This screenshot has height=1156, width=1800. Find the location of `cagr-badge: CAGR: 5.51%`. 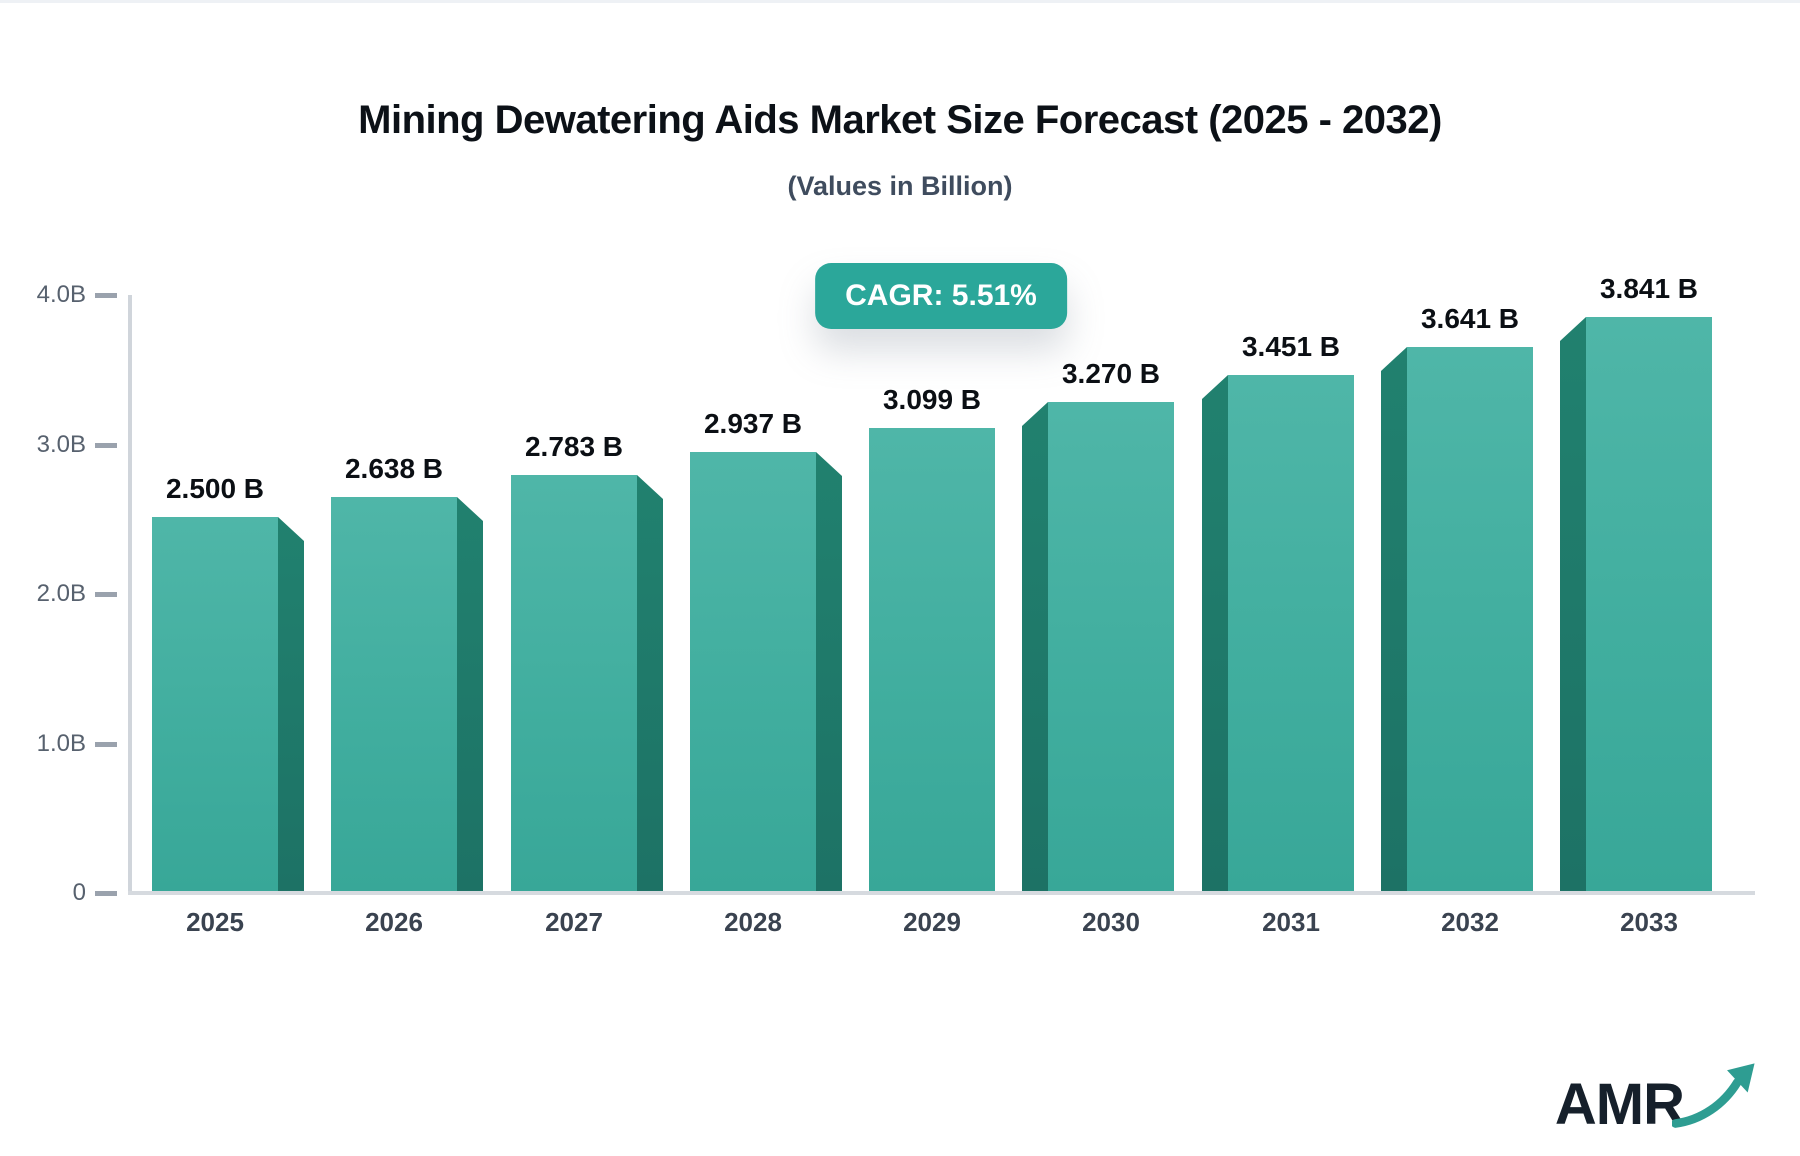

cagr-badge: CAGR: 5.51% is located at coordinates (941, 296).